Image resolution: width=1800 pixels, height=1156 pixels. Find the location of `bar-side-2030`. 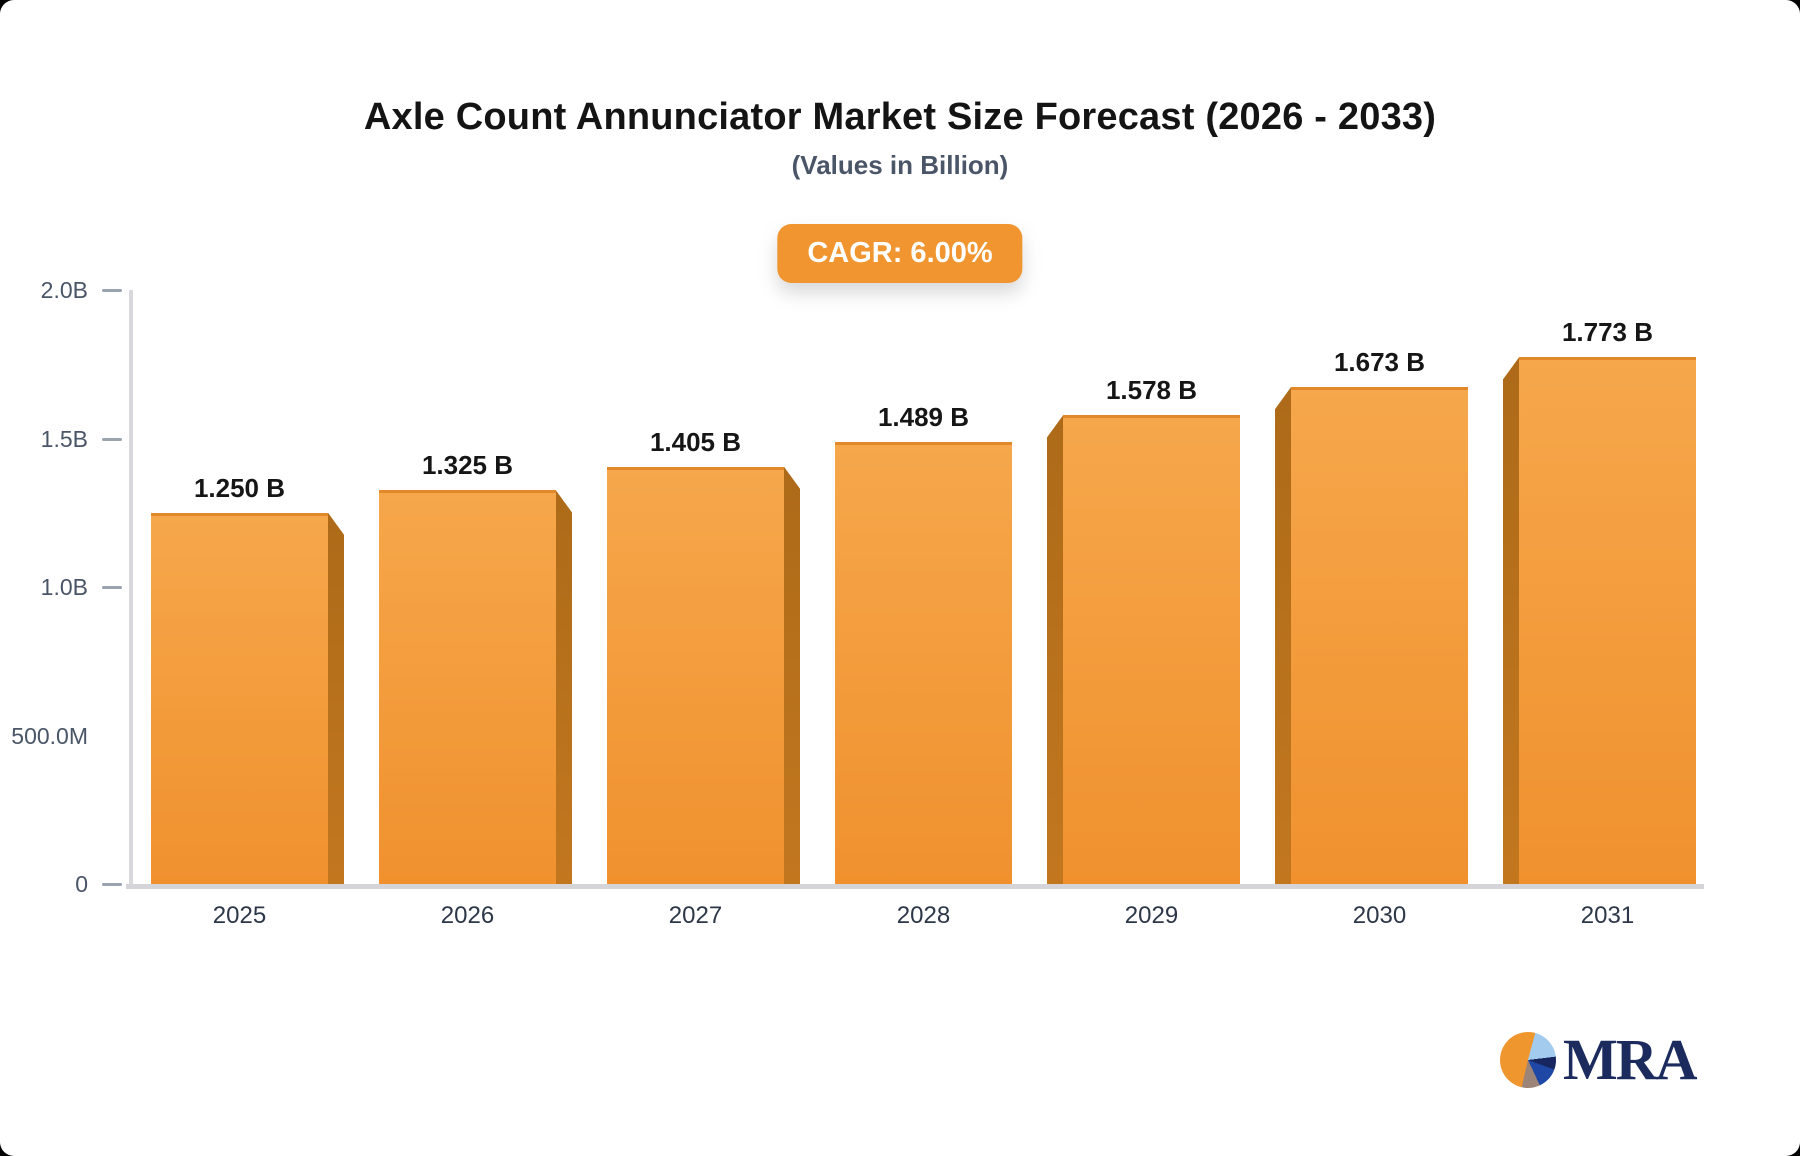

bar-side-2030 is located at coordinates (1283, 635).